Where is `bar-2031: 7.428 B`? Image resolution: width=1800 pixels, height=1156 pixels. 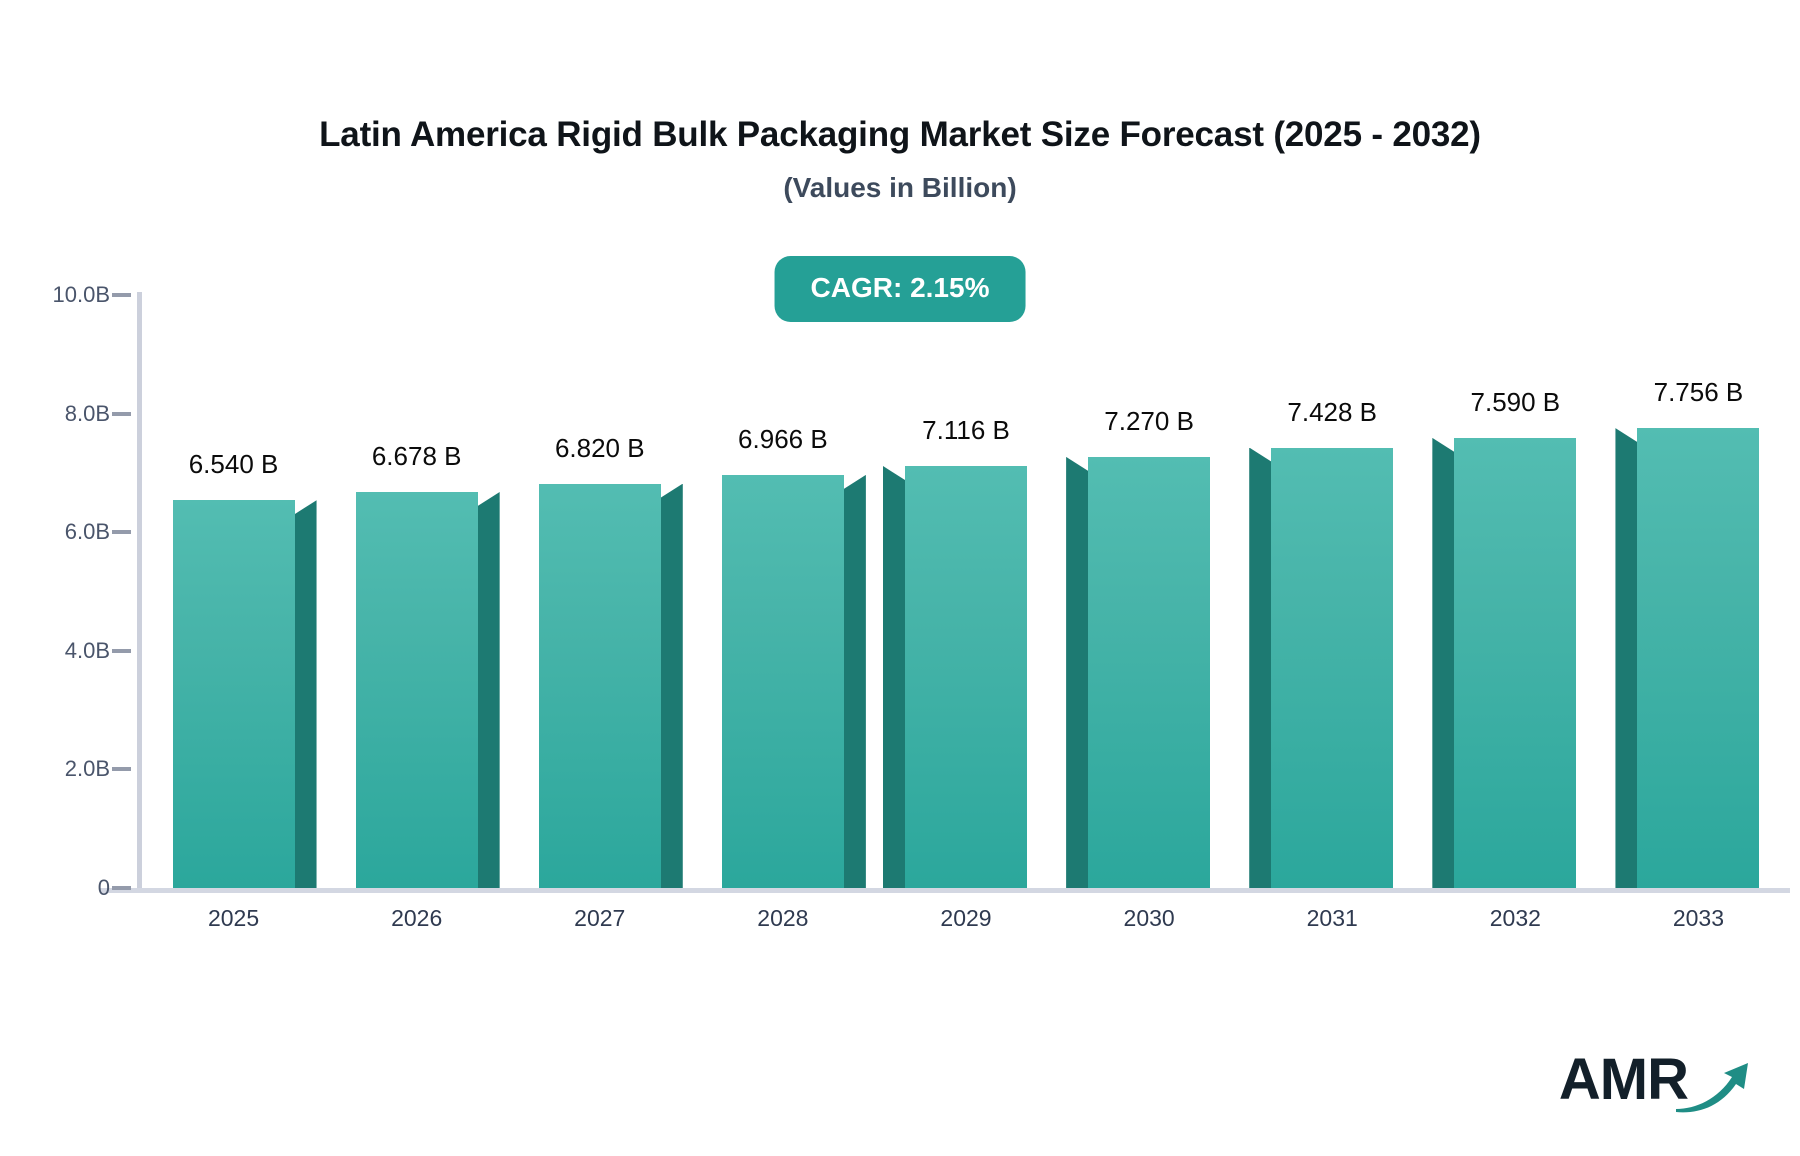
bar-2031: 7.428 B is located at coordinates (1321, 642).